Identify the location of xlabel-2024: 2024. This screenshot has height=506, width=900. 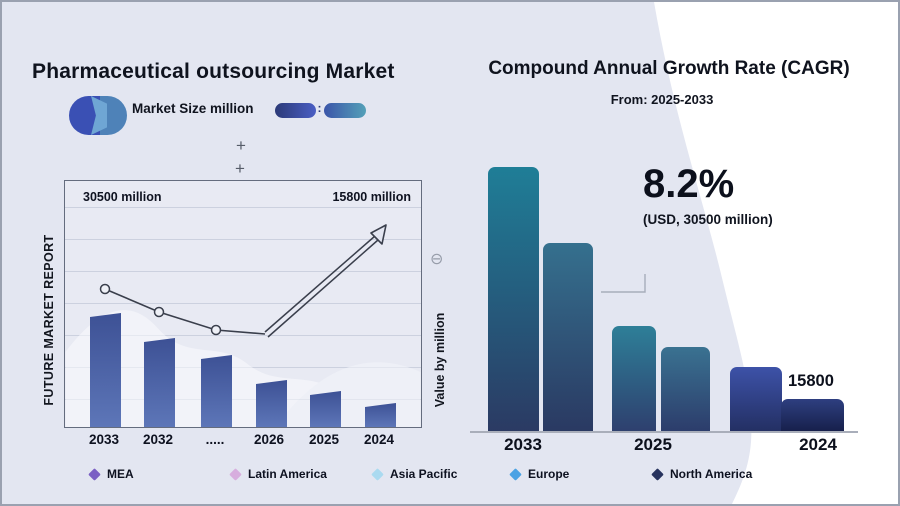
(379, 439).